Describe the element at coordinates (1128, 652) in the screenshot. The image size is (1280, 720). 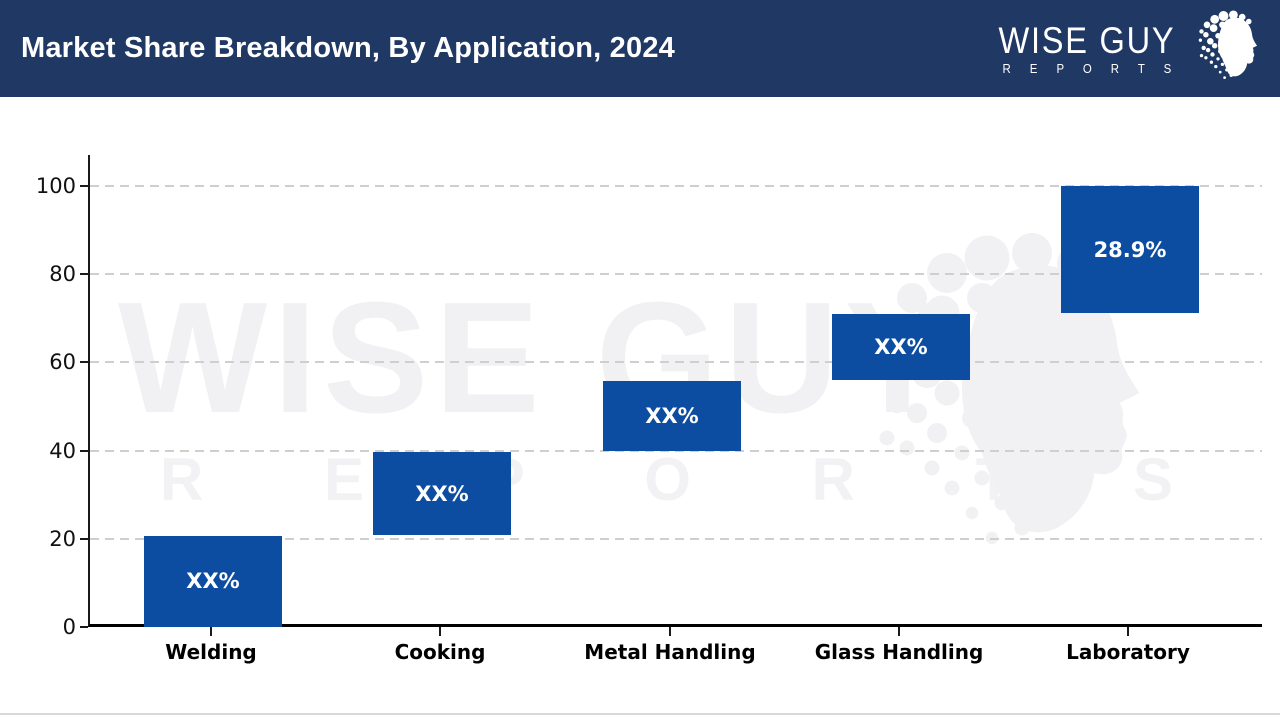
I see `x-tick-label-laboratory: Laboratory` at that location.